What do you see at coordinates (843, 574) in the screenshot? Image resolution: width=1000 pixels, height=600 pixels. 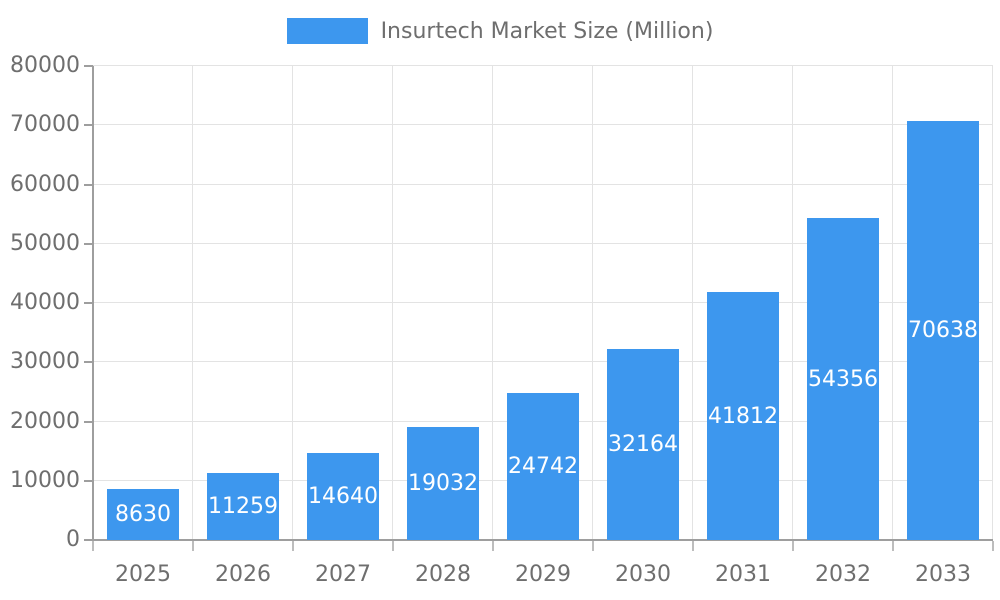 I see `x-axis-label: 2032` at bounding box center [843, 574].